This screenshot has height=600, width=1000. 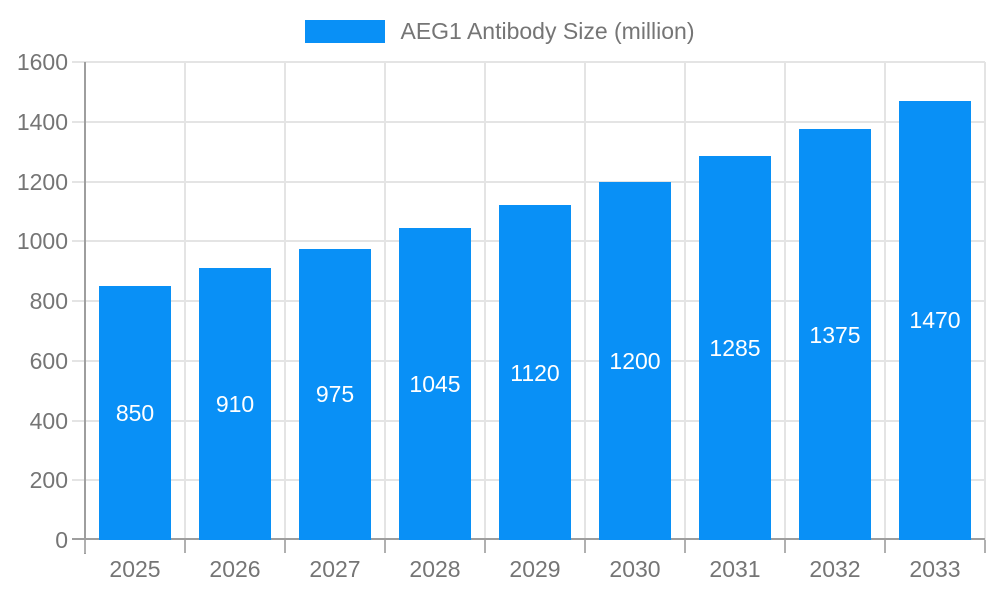 I want to click on bar-value-label: 1285, so click(x=735, y=348).